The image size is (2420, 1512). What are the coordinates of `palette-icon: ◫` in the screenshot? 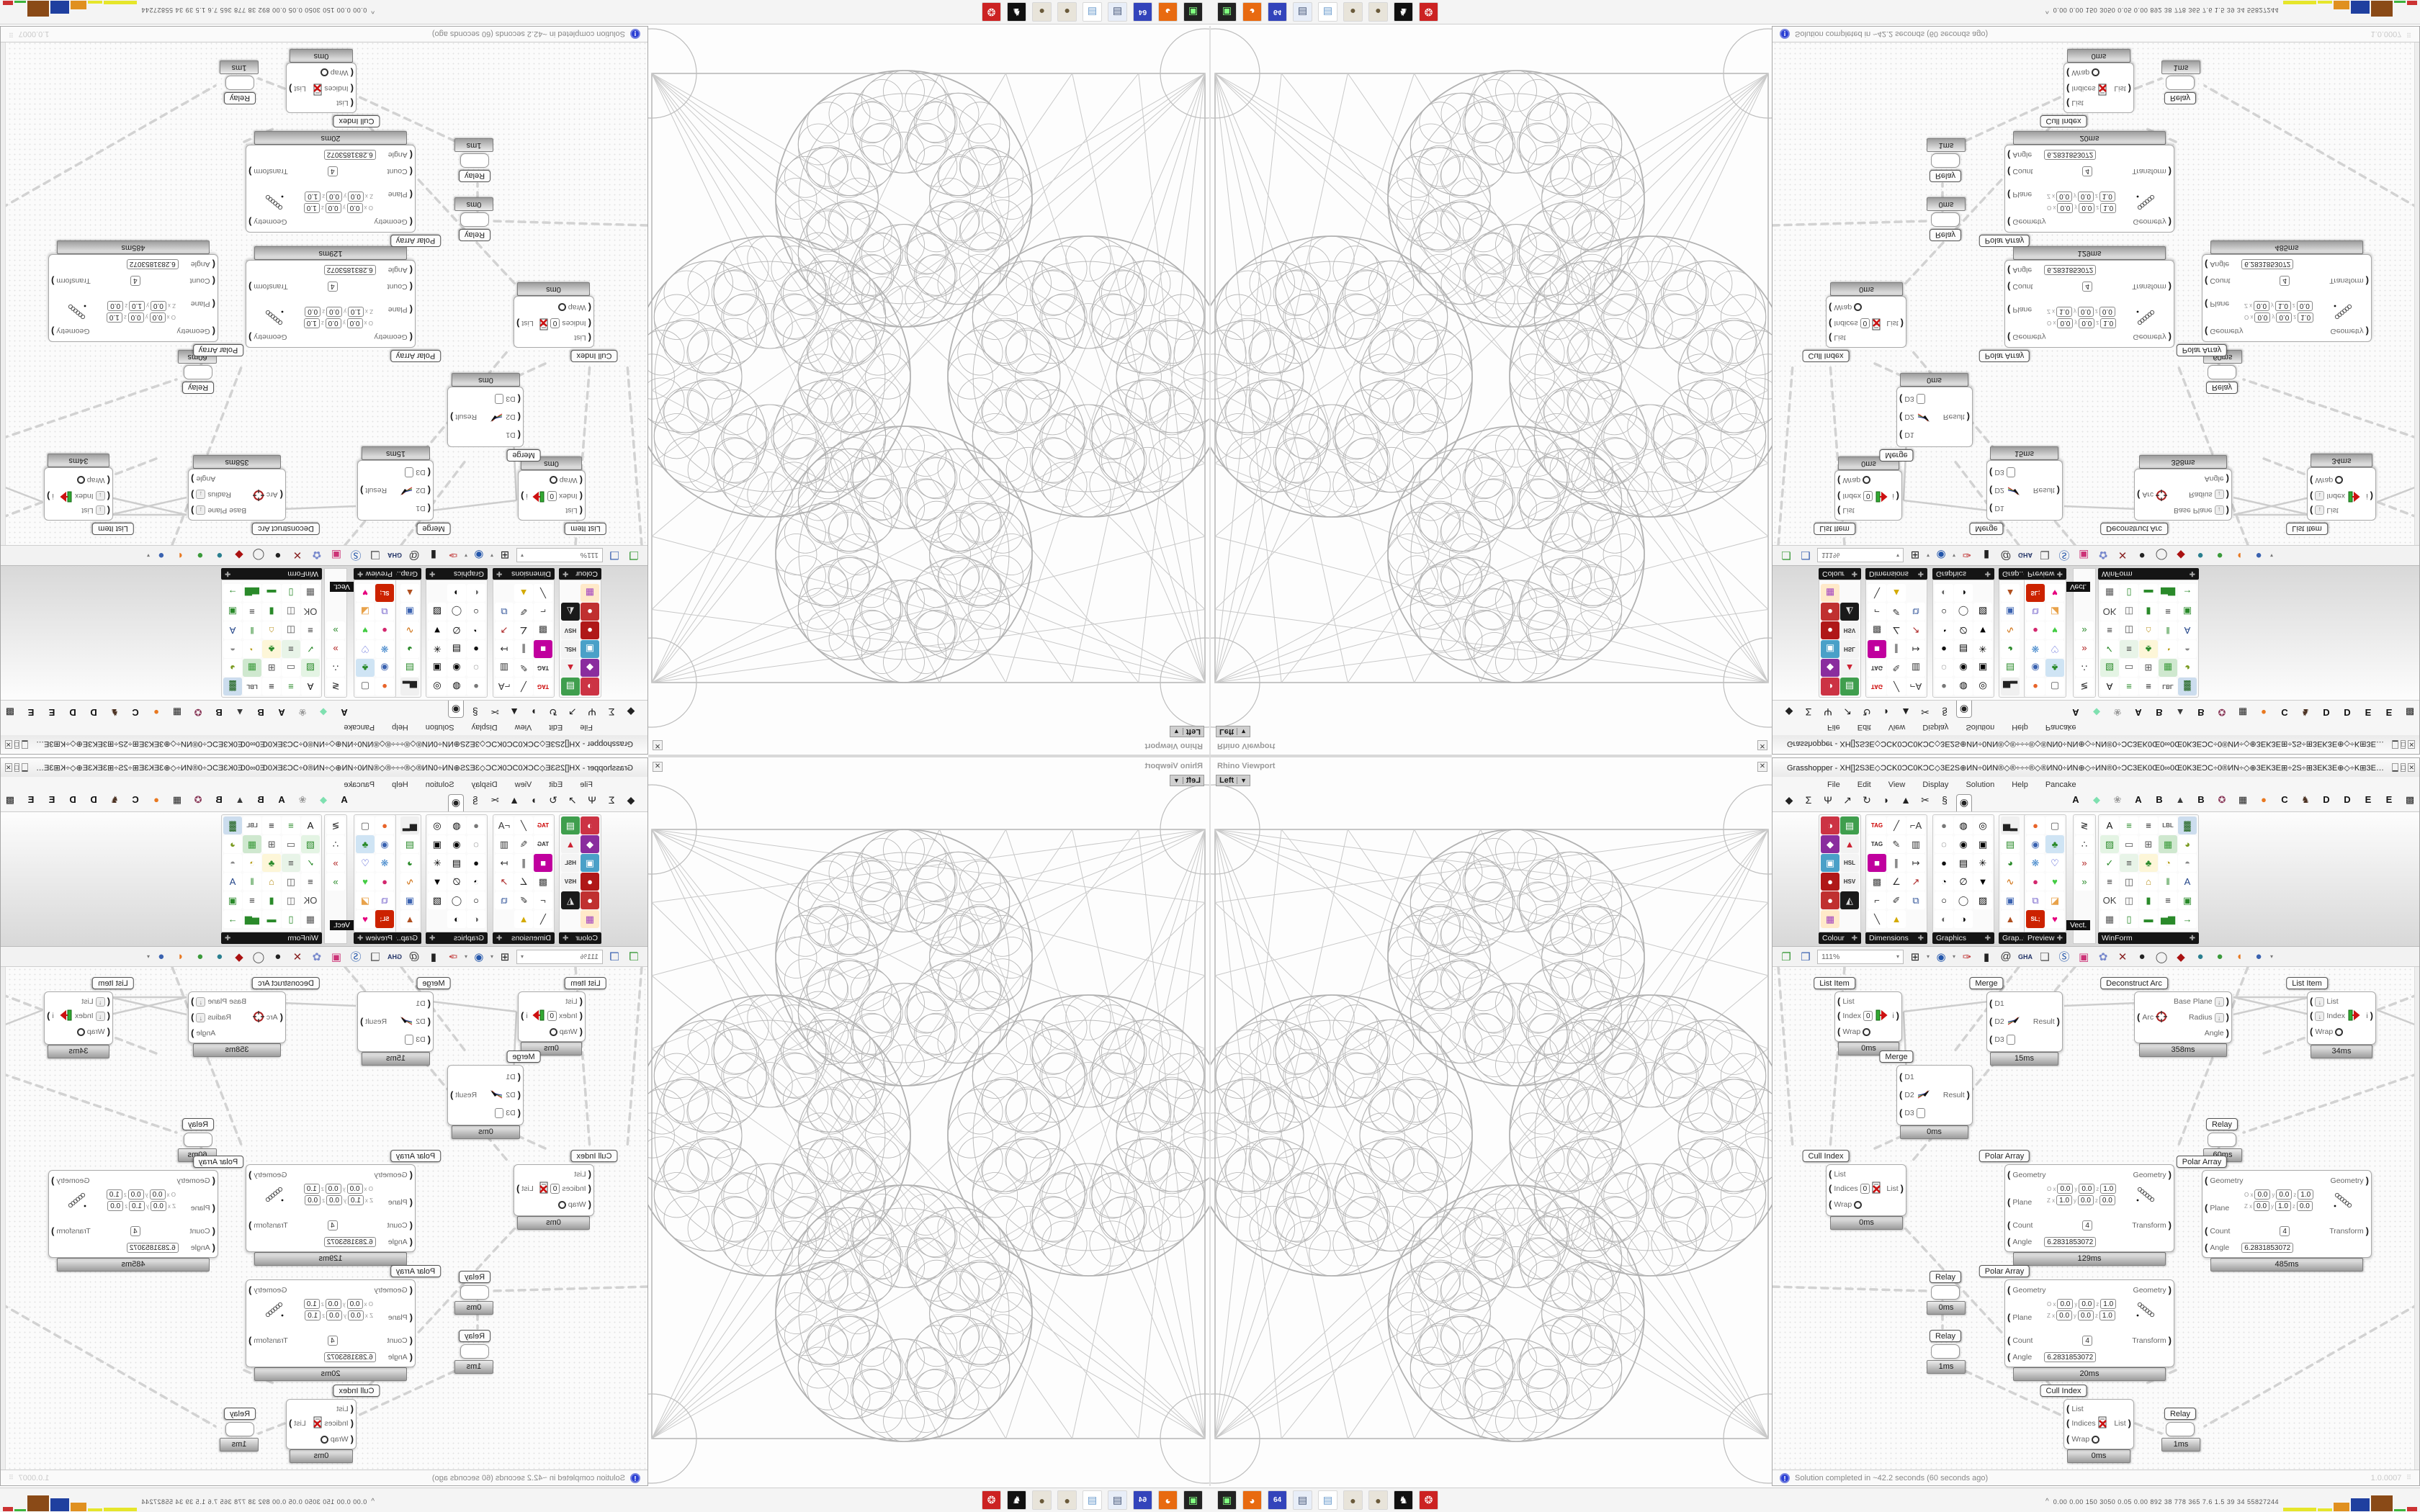 It's located at (2129, 612).